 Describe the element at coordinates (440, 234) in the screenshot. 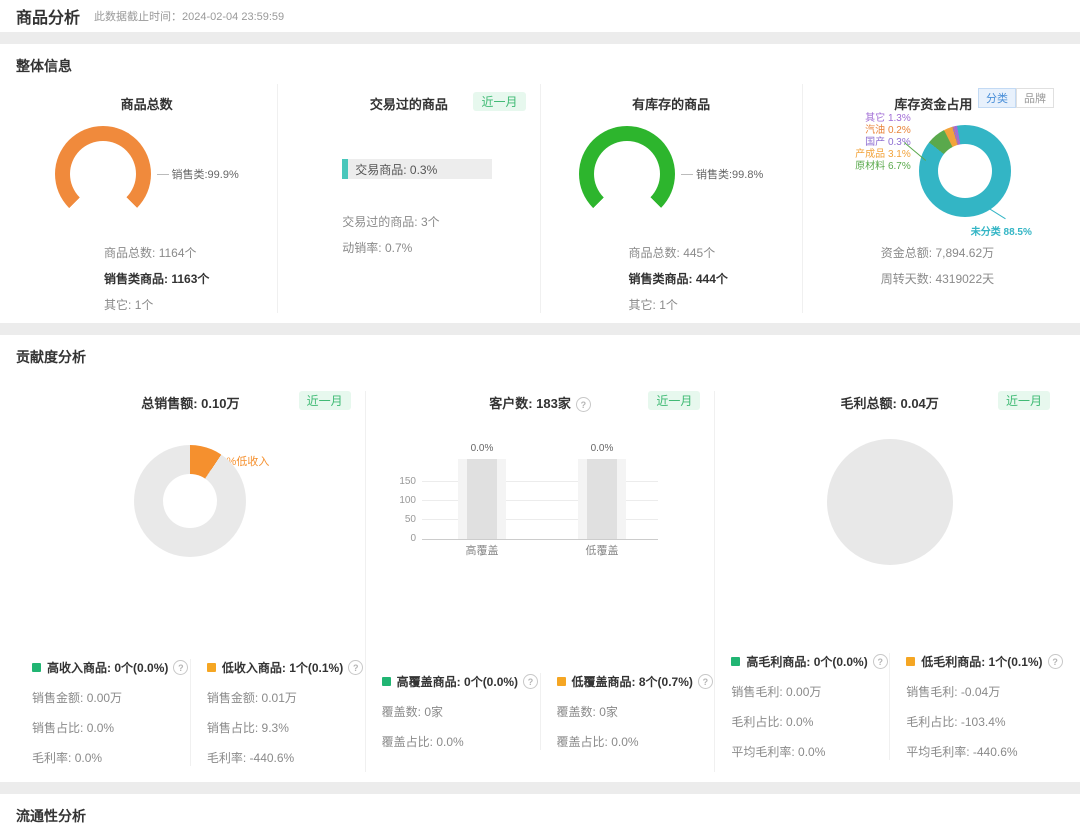

I see `stat-list: 交易过的商品: 3个 动销率: 0.7%` at that location.